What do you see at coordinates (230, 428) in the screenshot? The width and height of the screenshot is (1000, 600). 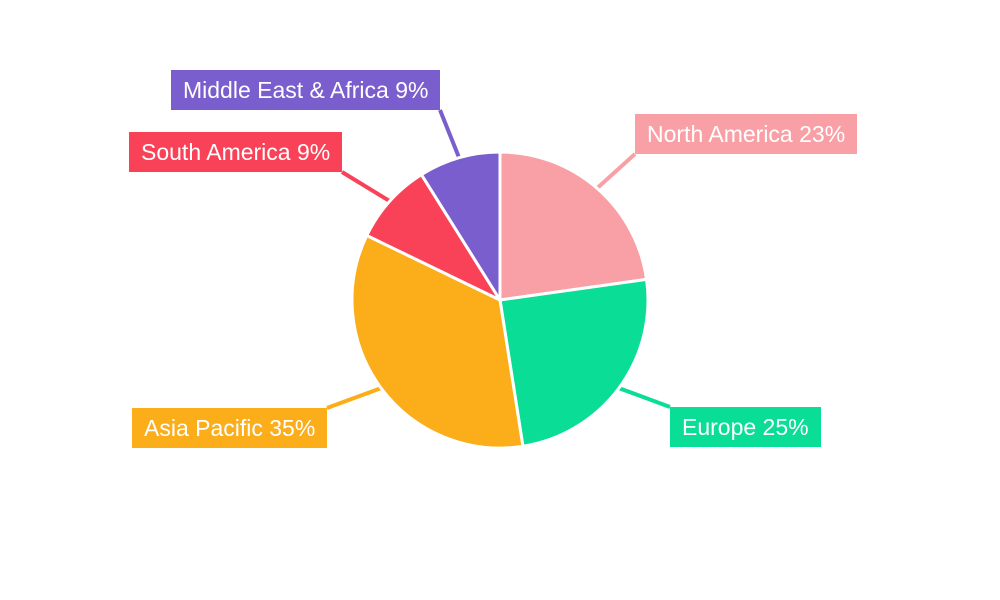 I see `callout-label-asia-pacific: Asia Pacific 35%` at bounding box center [230, 428].